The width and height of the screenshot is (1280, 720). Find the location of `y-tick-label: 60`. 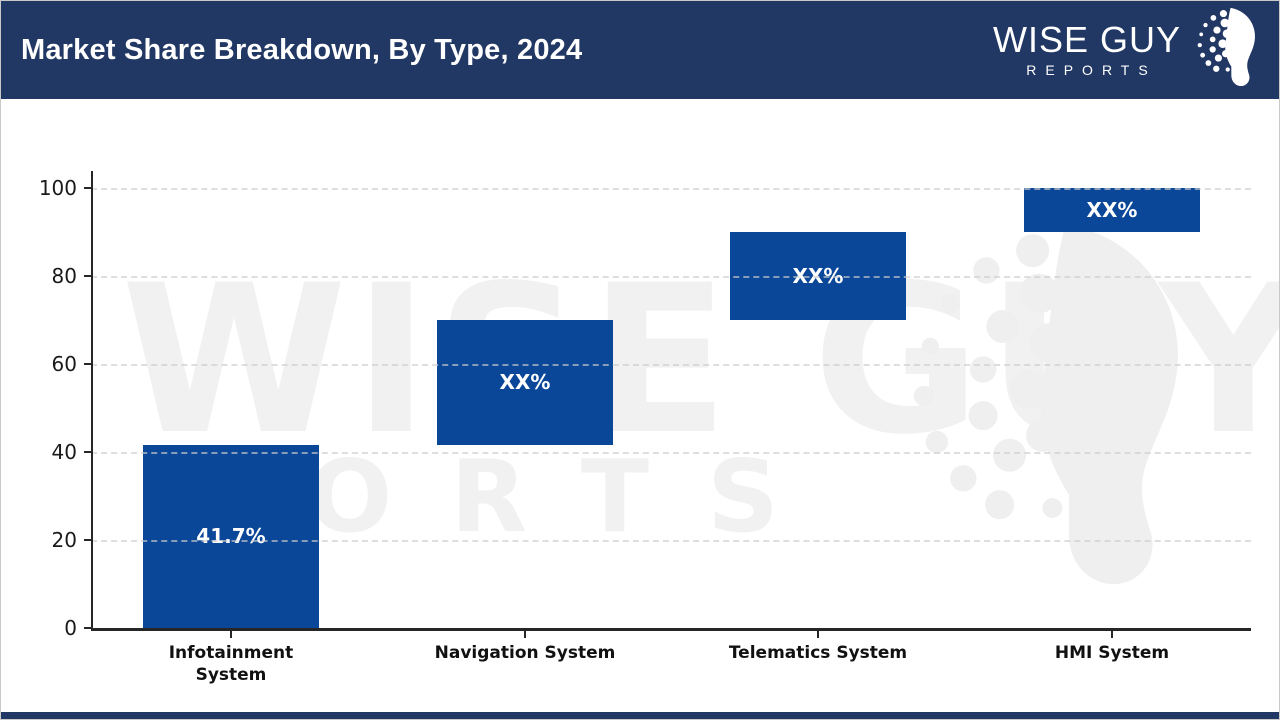

y-tick-label: 60 is located at coordinates (64, 364).